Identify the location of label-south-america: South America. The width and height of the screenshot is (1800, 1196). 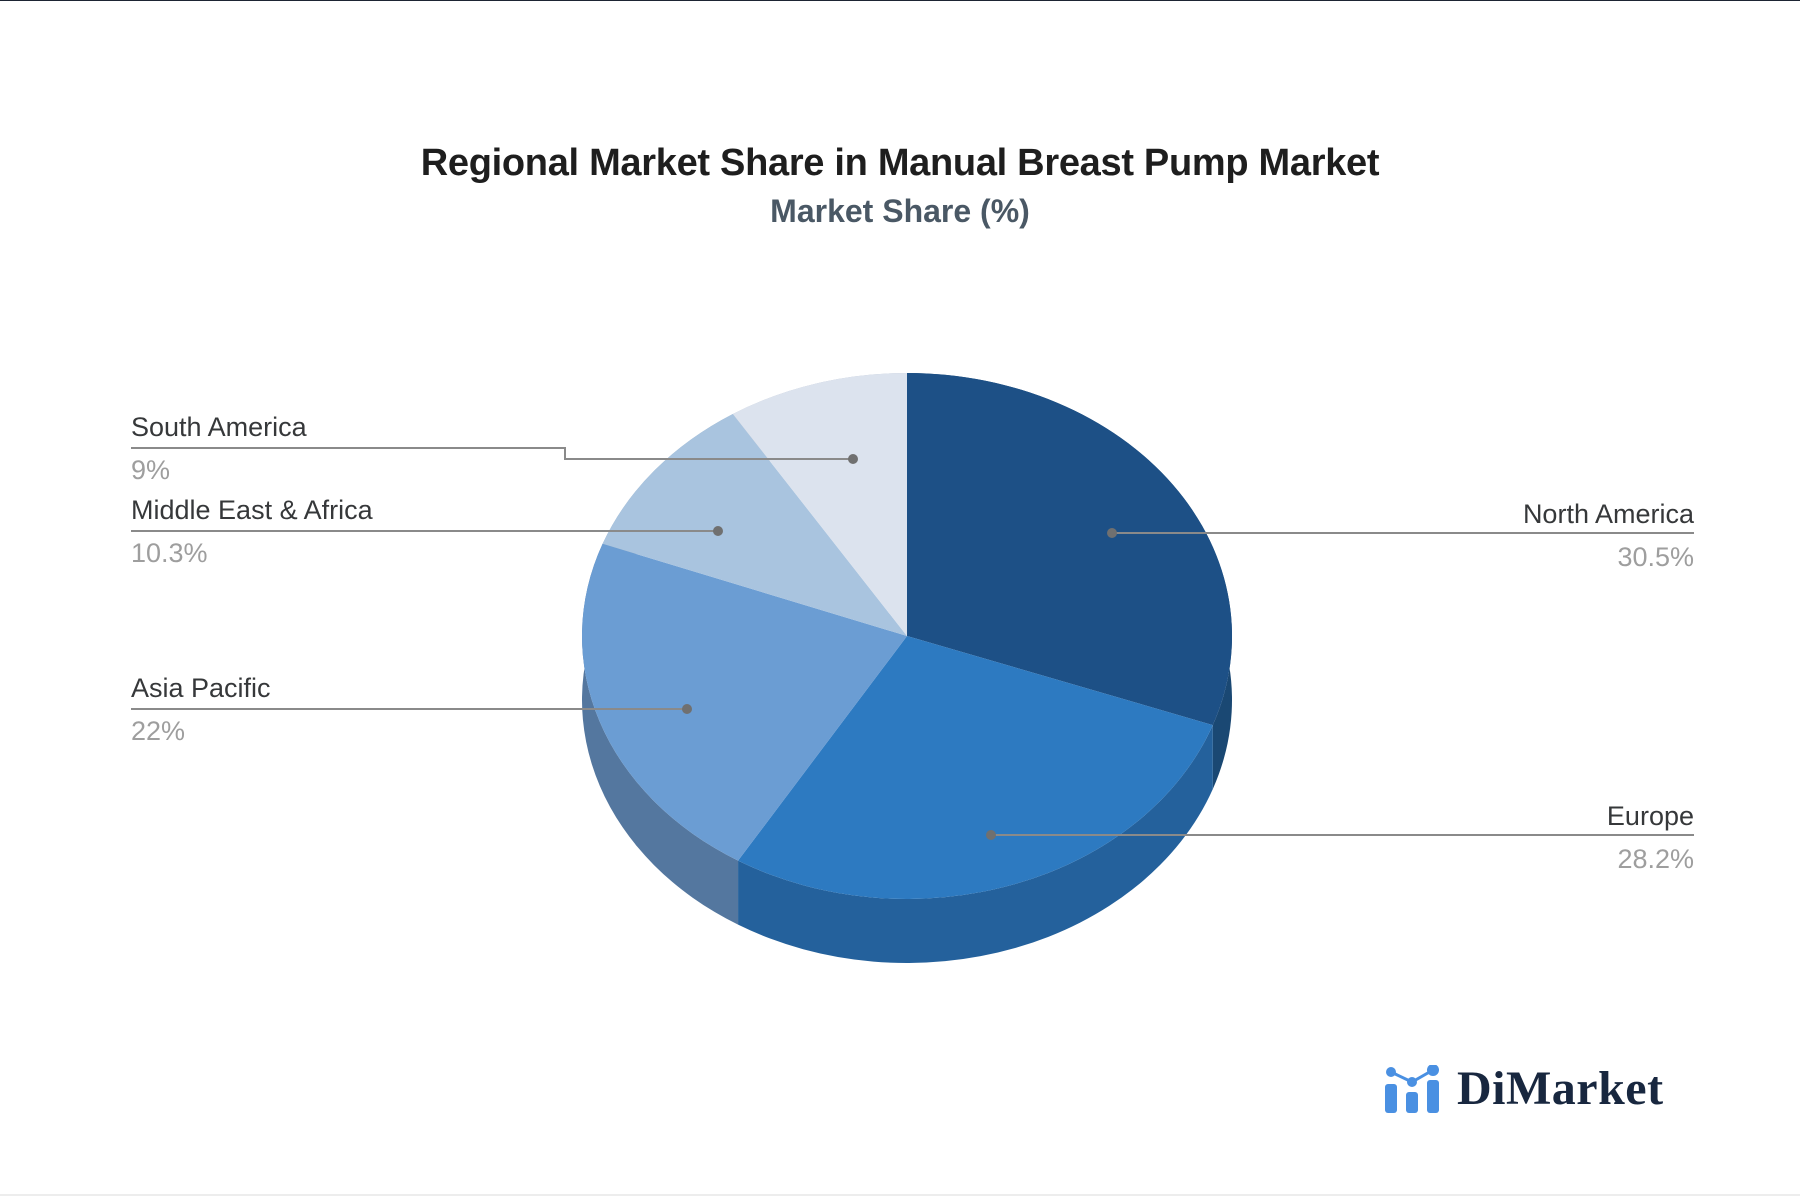
(219, 427).